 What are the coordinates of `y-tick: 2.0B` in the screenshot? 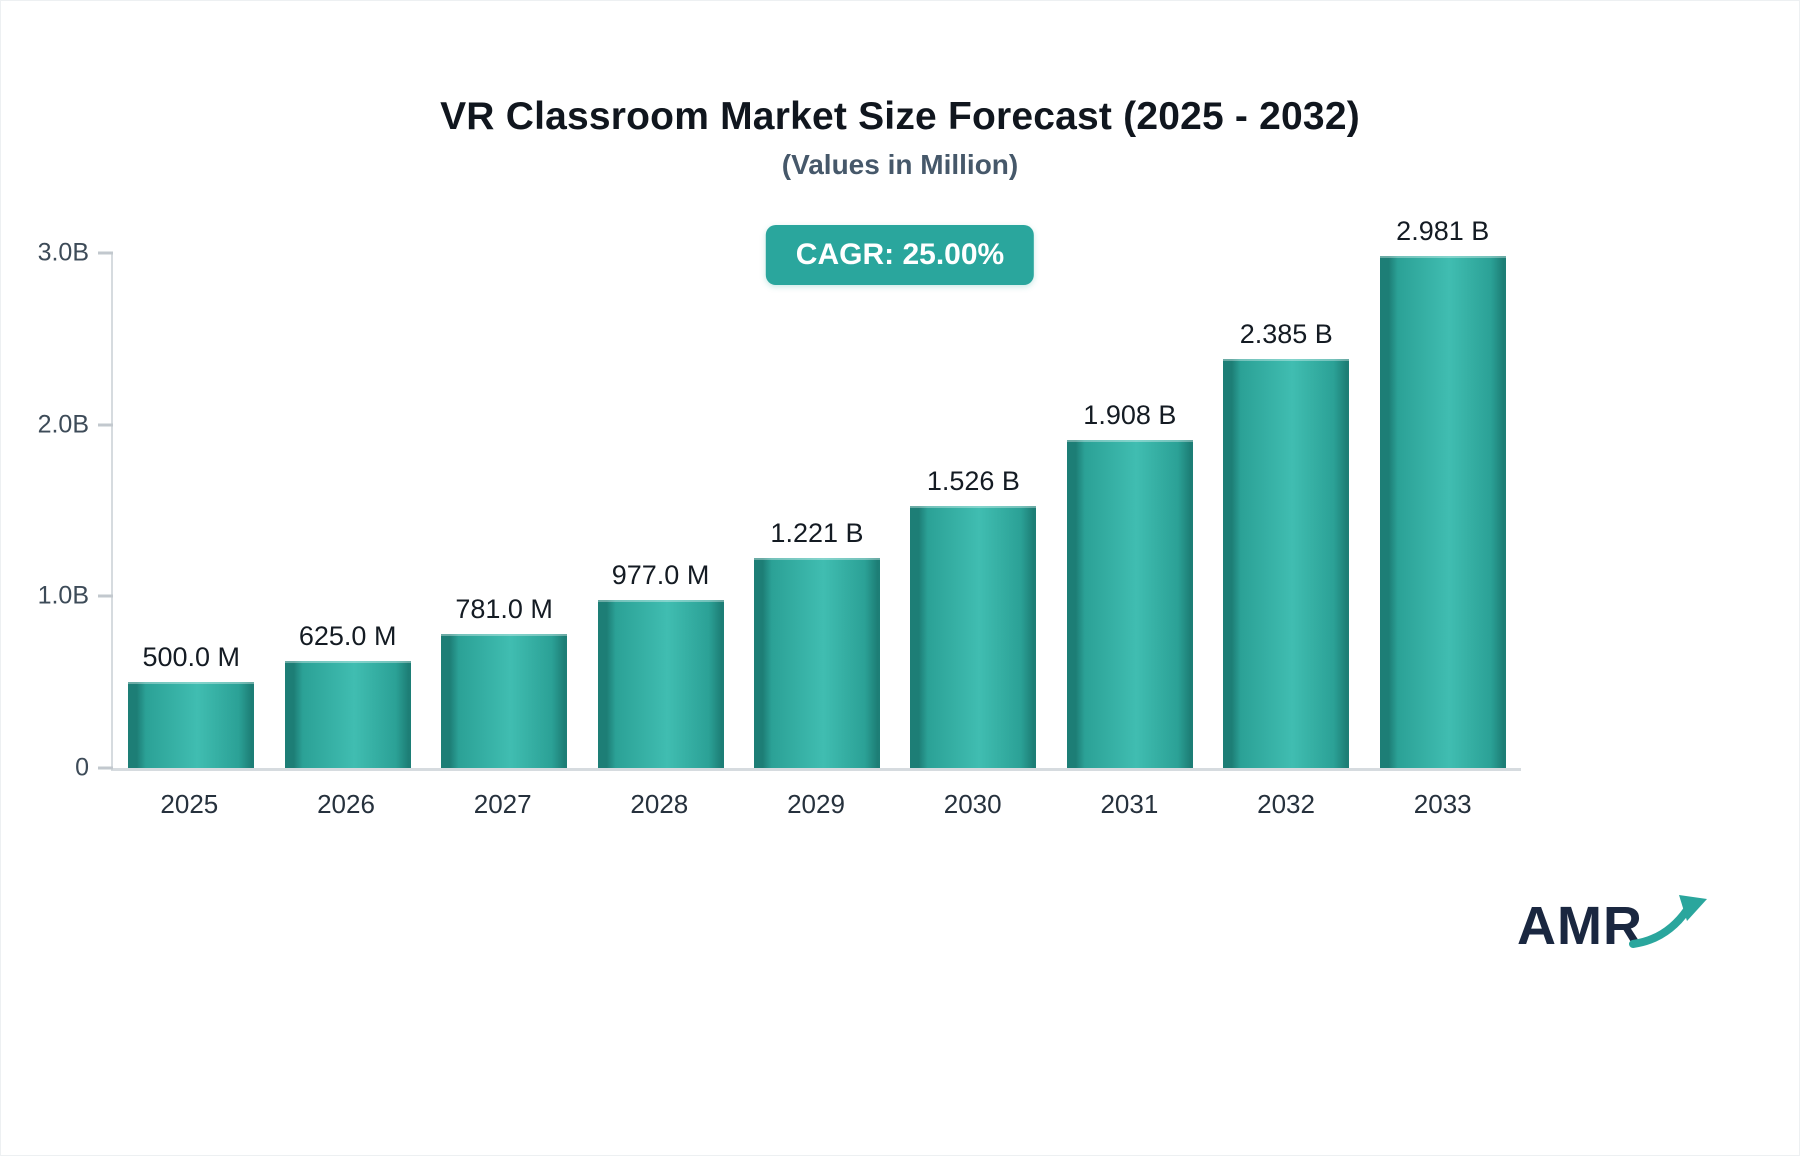 It's located at (75, 424).